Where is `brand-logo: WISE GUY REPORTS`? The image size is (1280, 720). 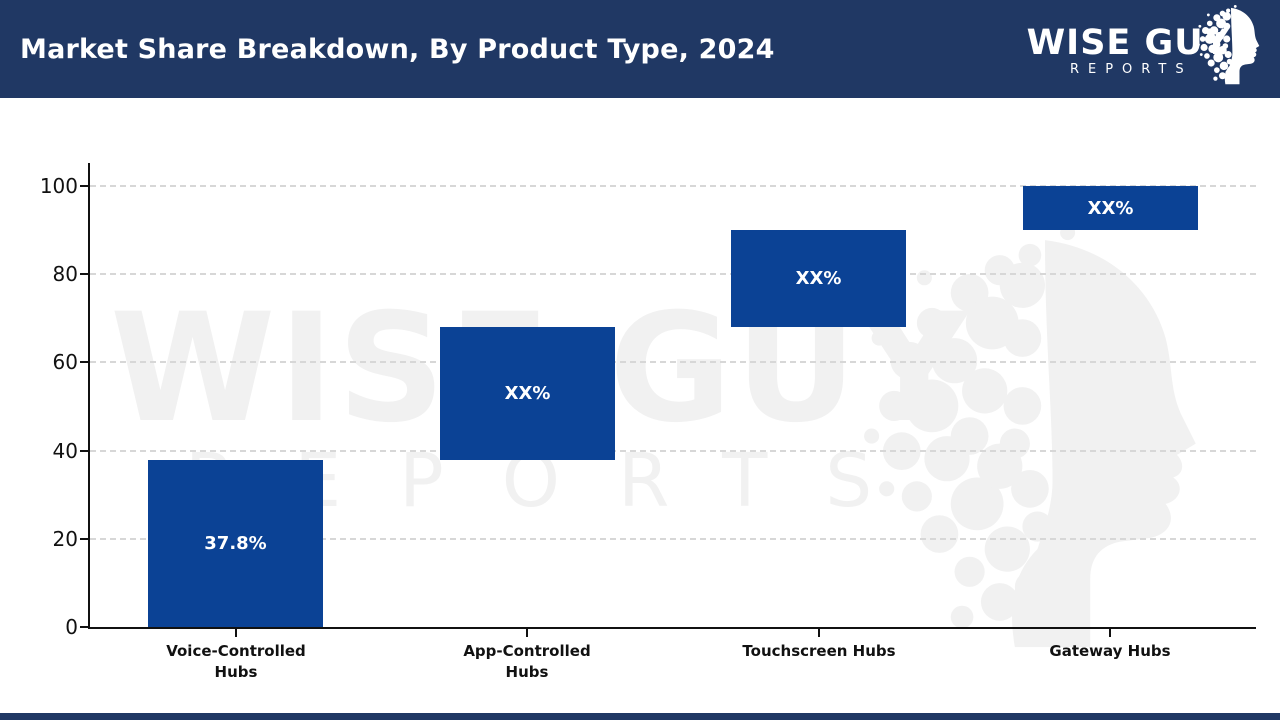 brand-logo: WISE GUY REPORTS is located at coordinates (1145, 51).